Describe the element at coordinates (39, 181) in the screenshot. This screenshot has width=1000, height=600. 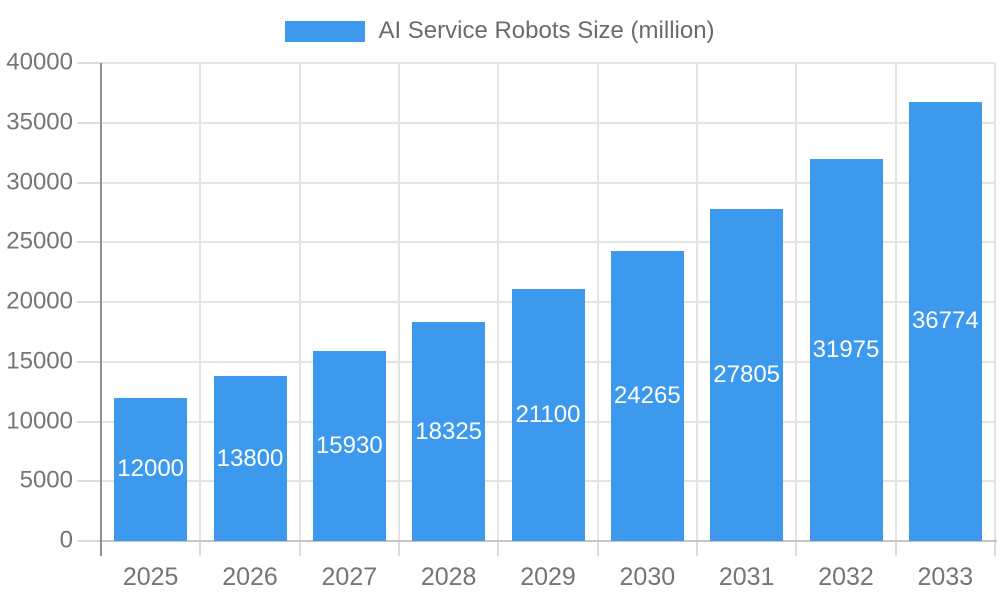
I see `y-axis-label: 30000` at that location.